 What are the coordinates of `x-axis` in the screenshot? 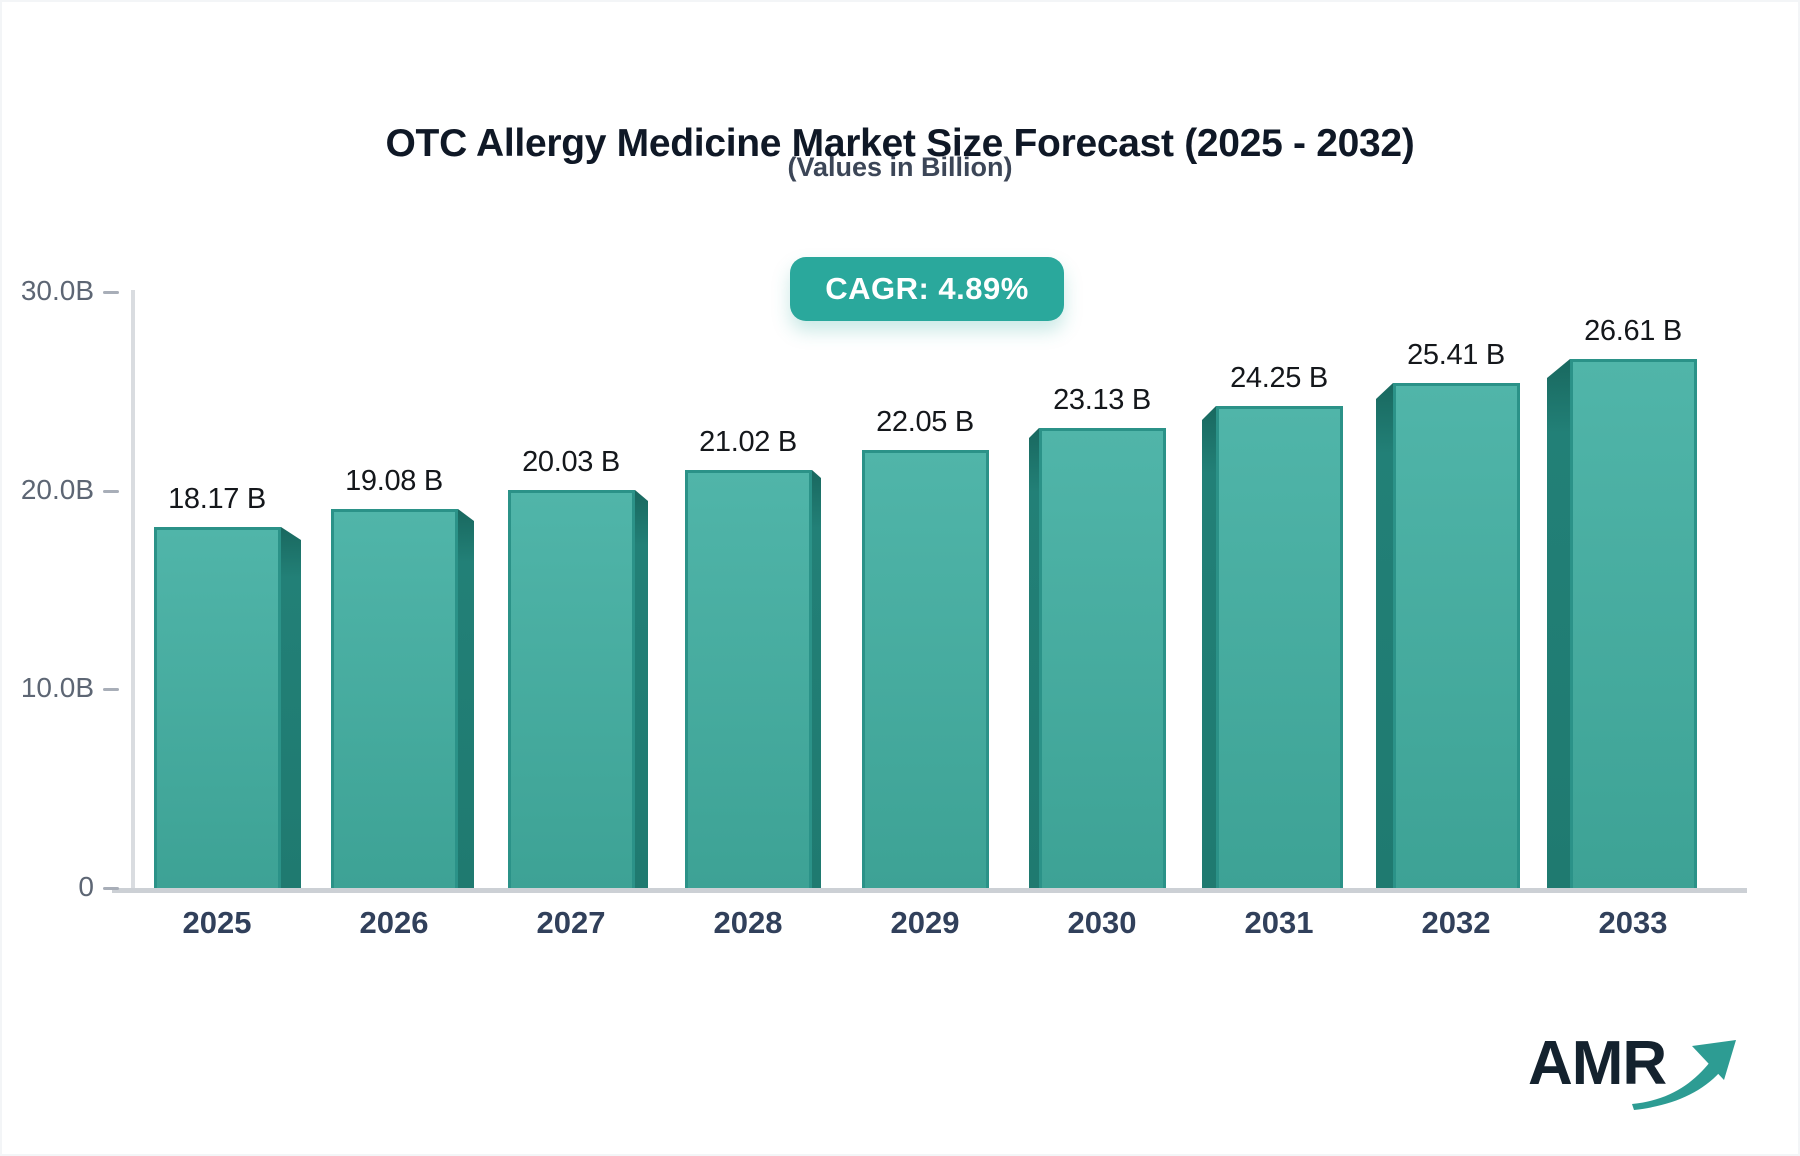 It's located at (929, 890).